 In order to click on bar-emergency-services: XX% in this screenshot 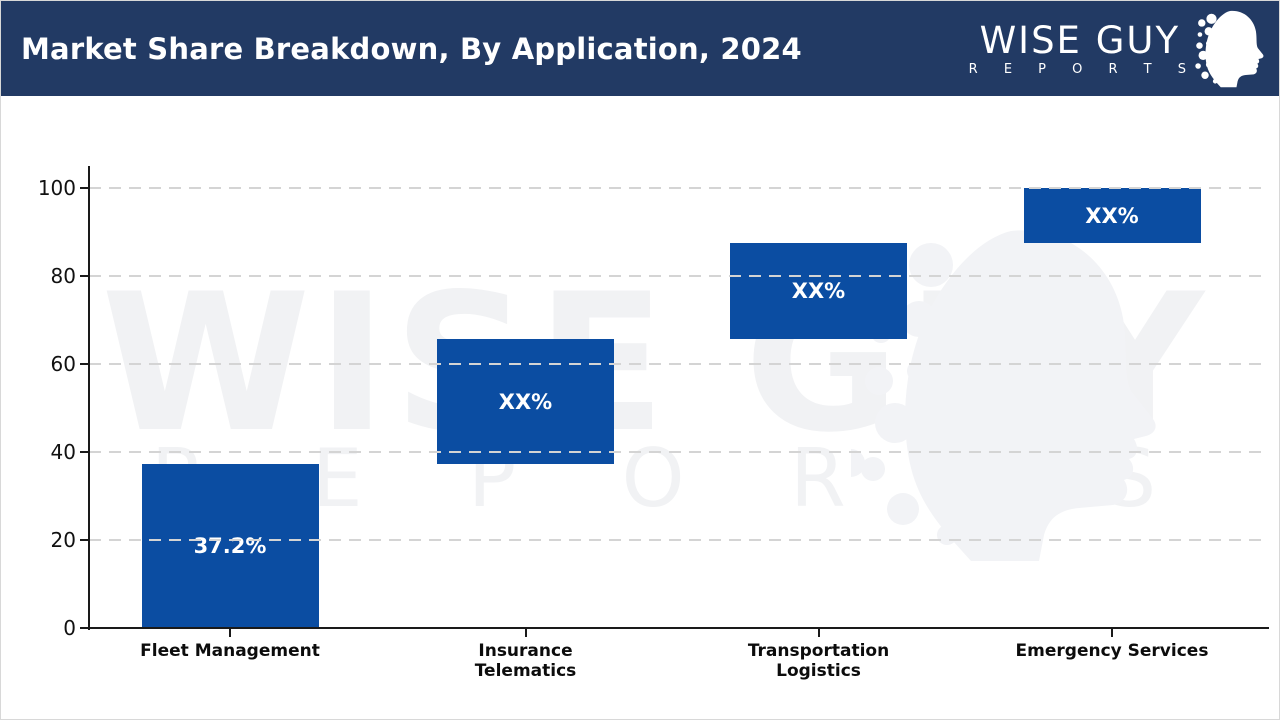, I will do `click(1112, 215)`.